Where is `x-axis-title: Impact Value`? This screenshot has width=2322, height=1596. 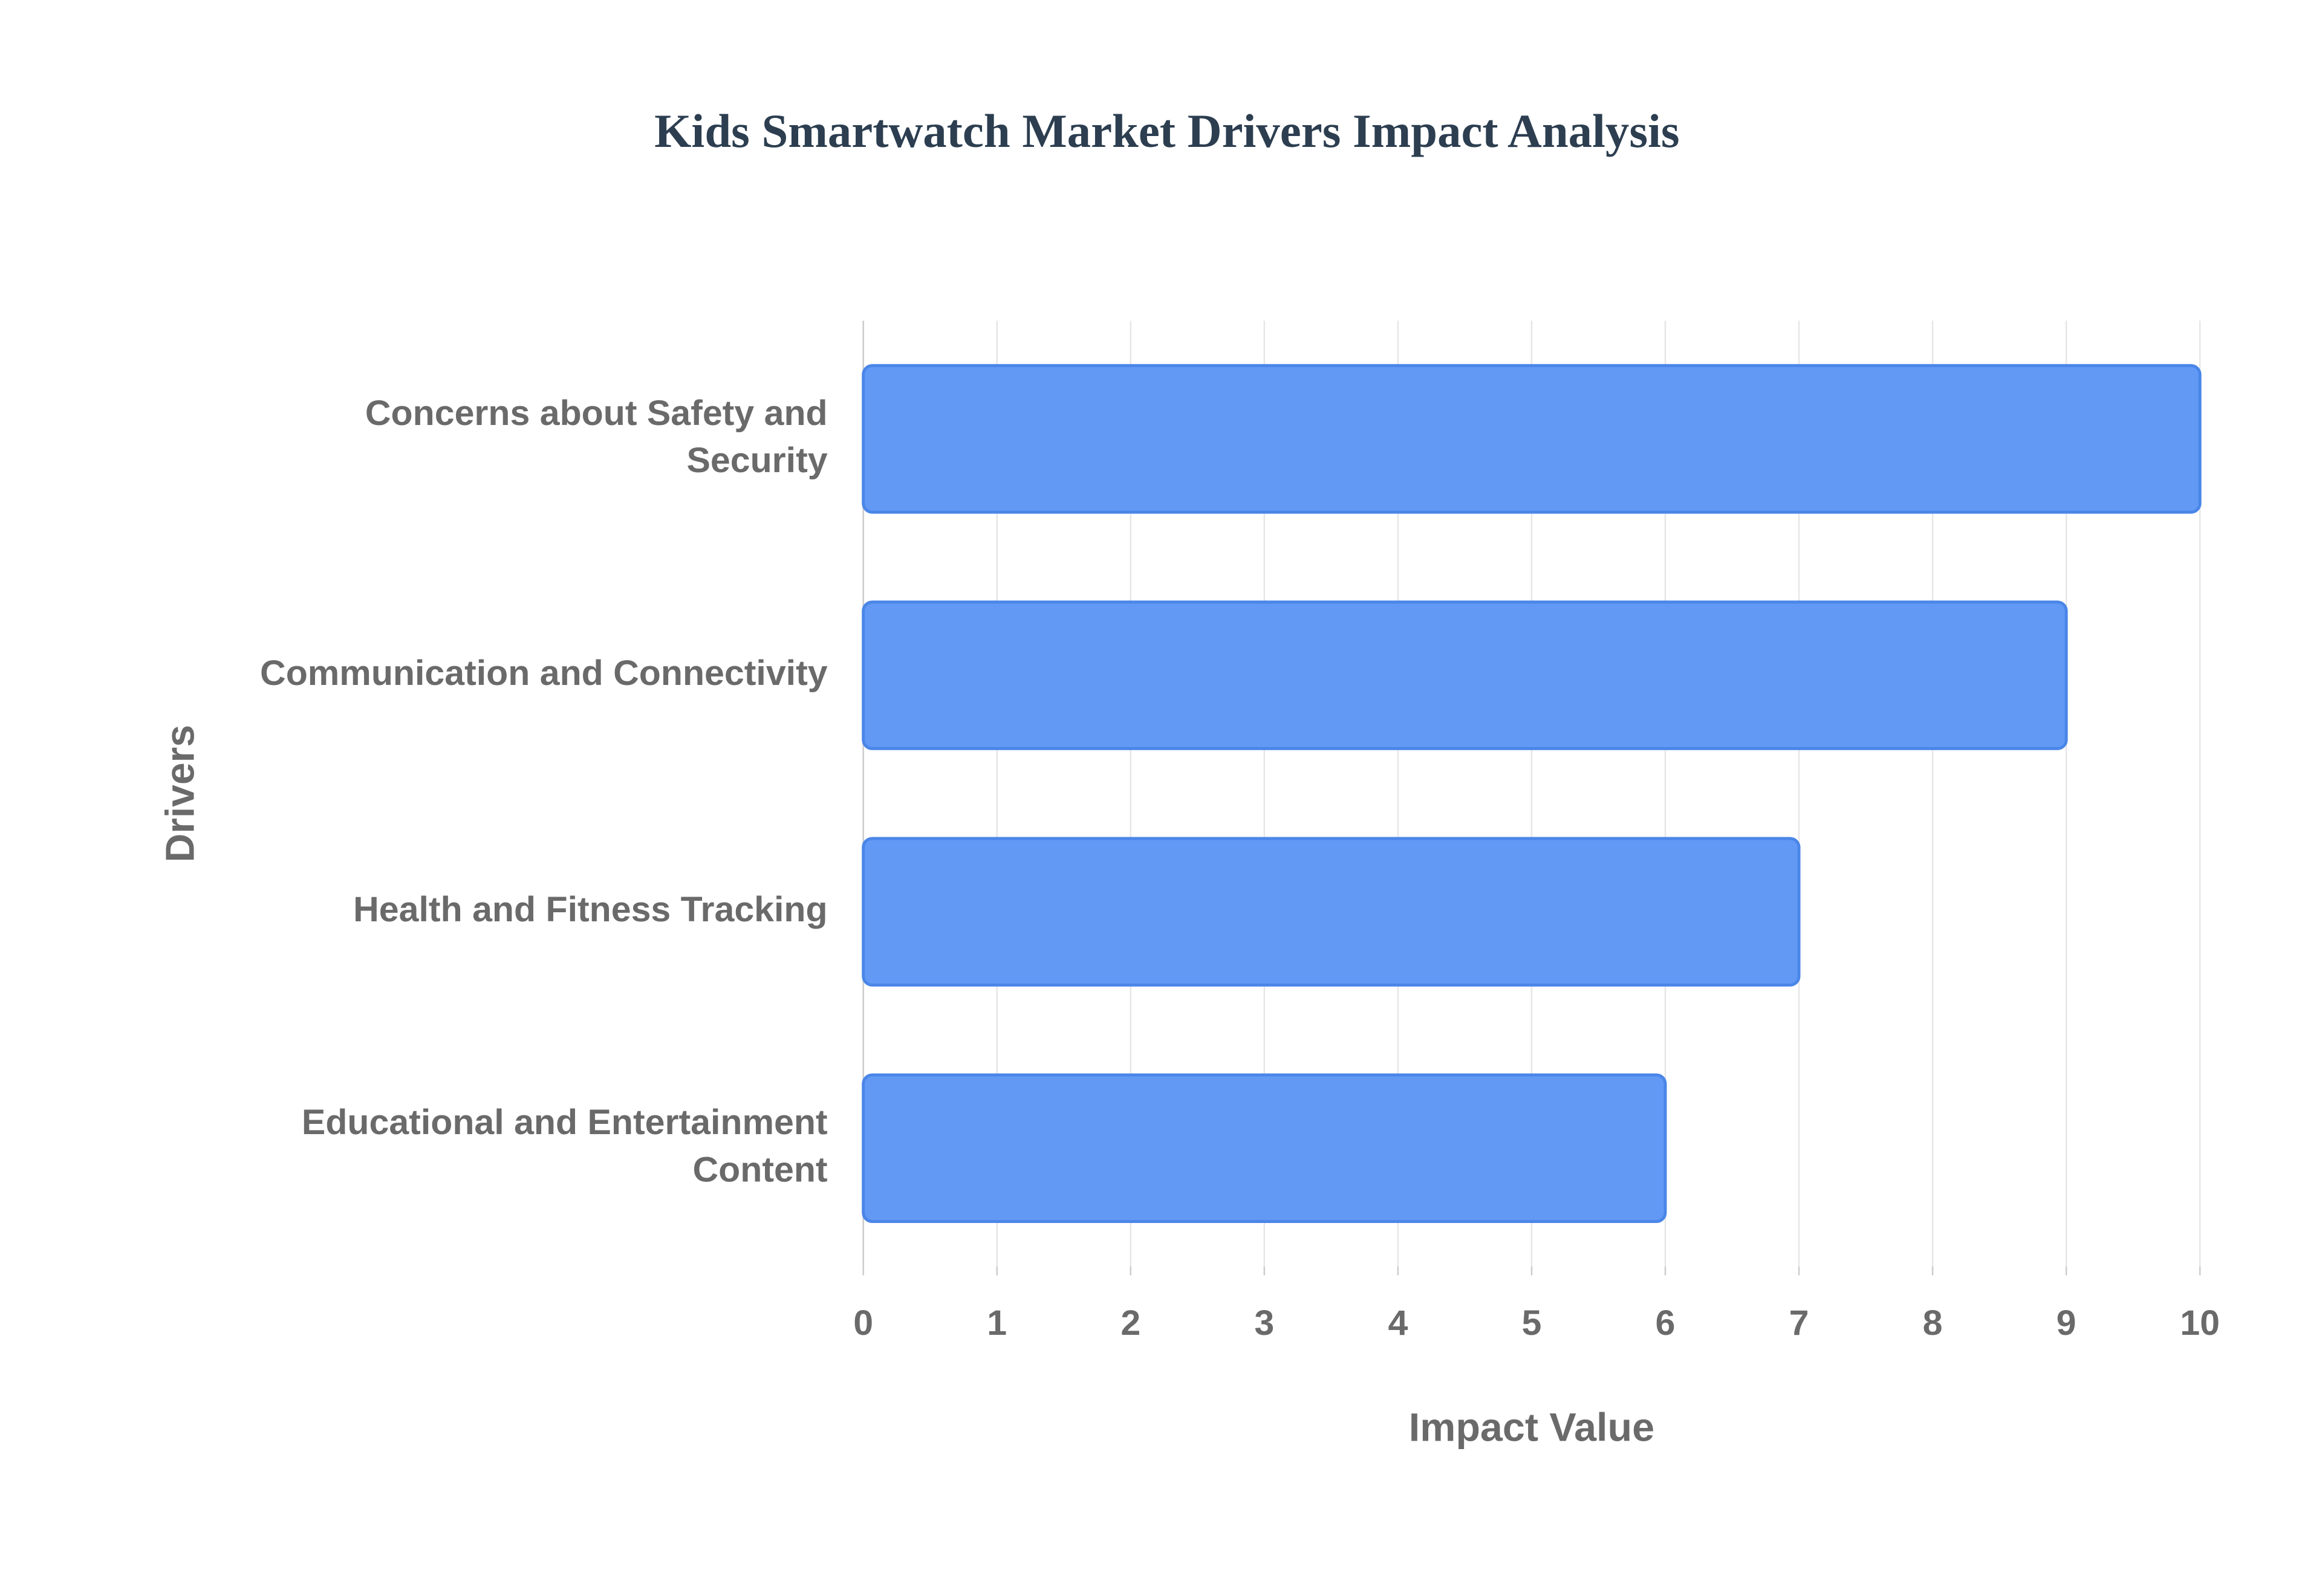
x-axis-title: Impact Value is located at coordinates (1531, 1428).